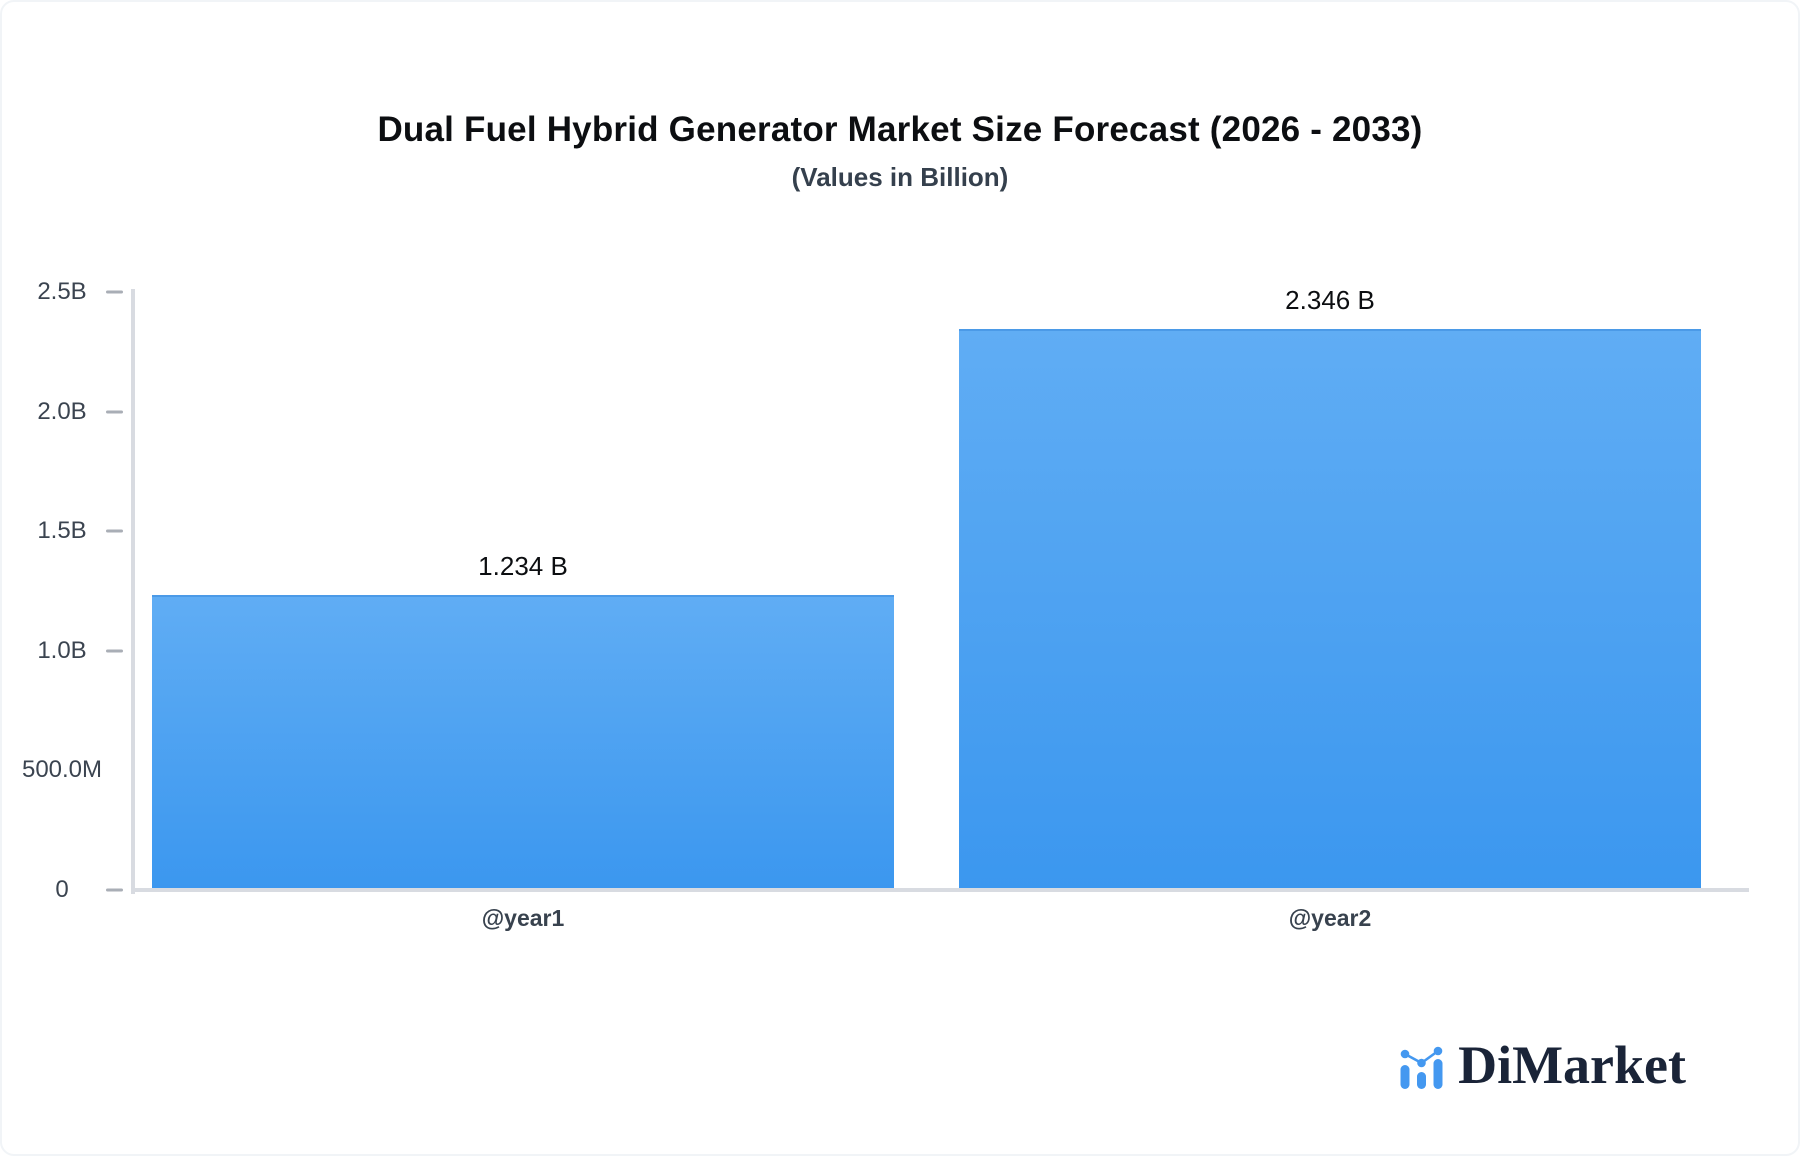  I want to click on bar-year1, so click(523, 742).